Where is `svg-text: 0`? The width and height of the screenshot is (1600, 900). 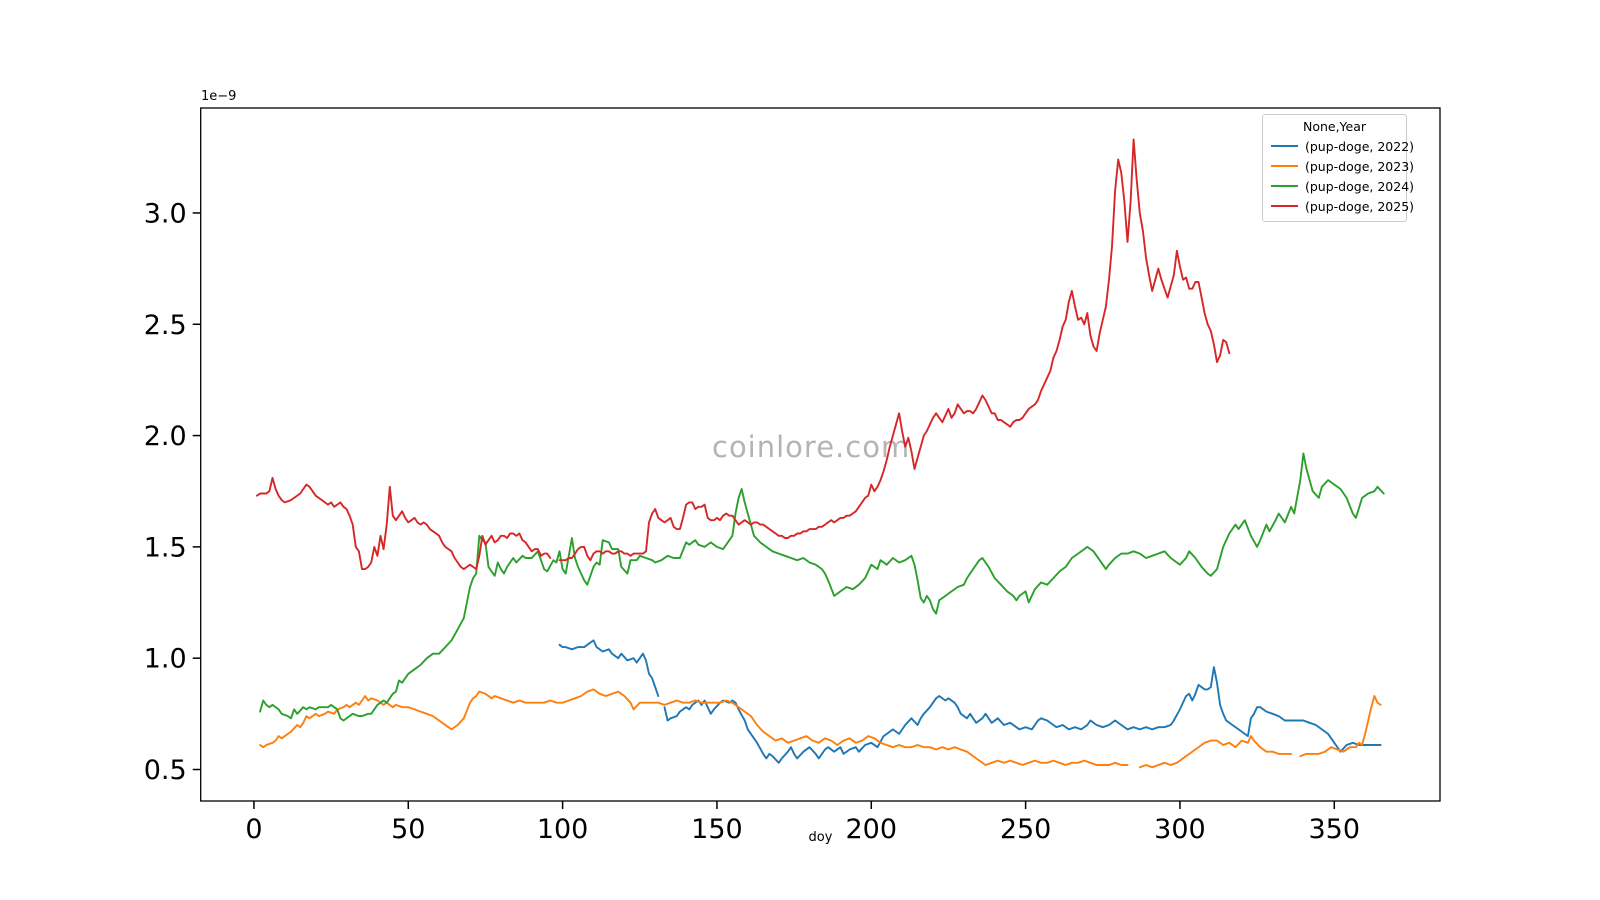
svg-text: 0 is located at coordinates (253, 829).